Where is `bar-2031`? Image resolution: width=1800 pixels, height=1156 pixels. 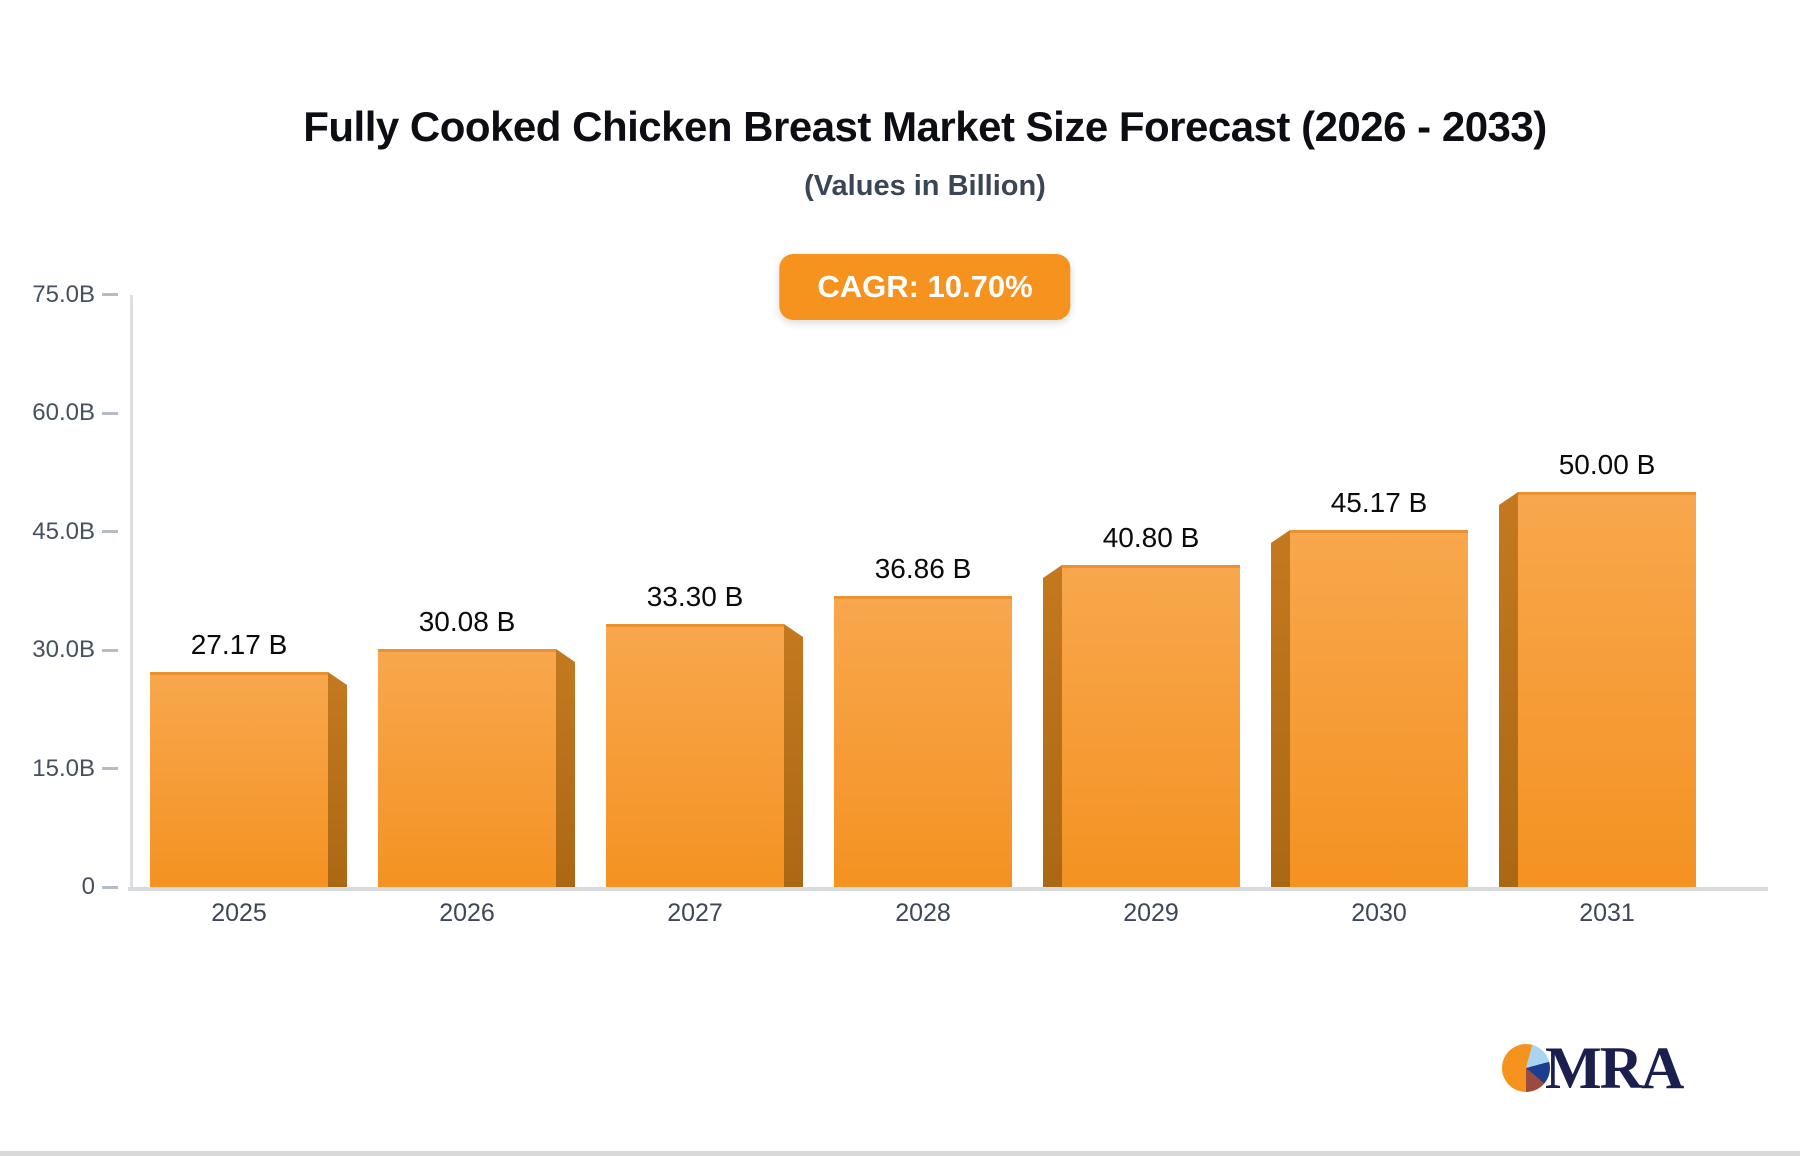 bar-2031 is located at coordinates (1607, 689).